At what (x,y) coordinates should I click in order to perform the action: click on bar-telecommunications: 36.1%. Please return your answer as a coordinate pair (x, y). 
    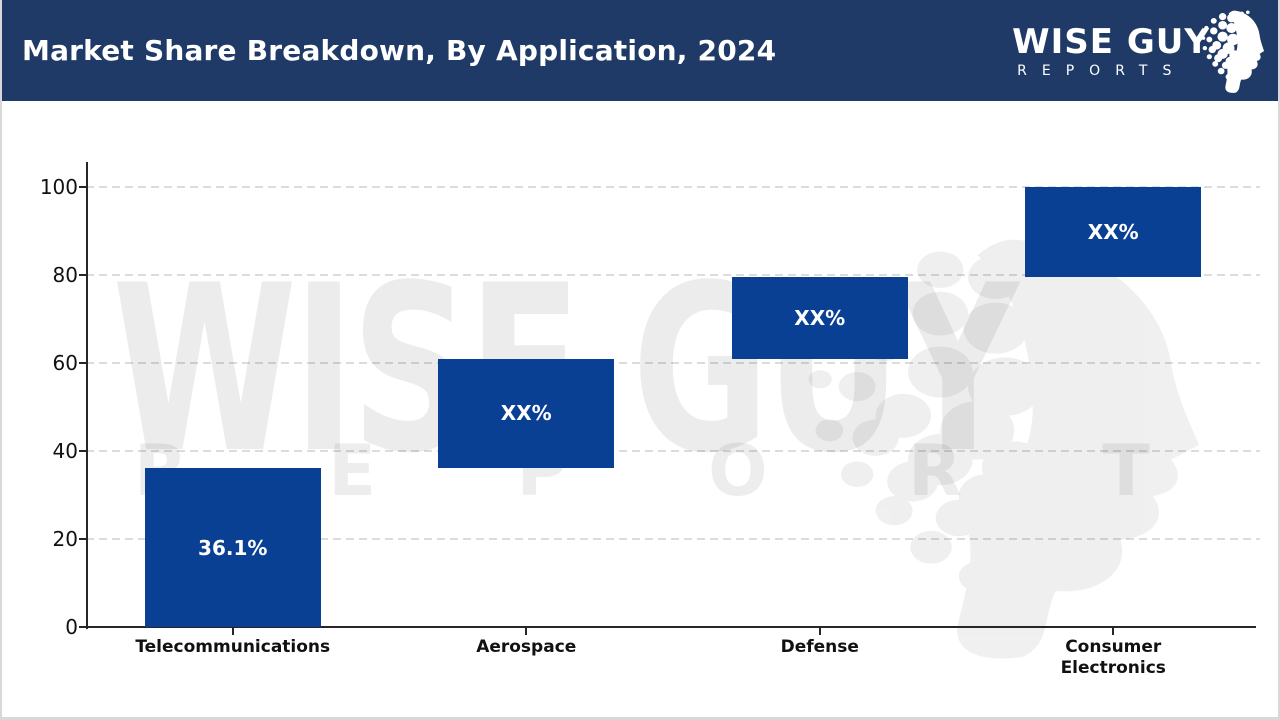
    Looking at the image, I should click on (232, 547).